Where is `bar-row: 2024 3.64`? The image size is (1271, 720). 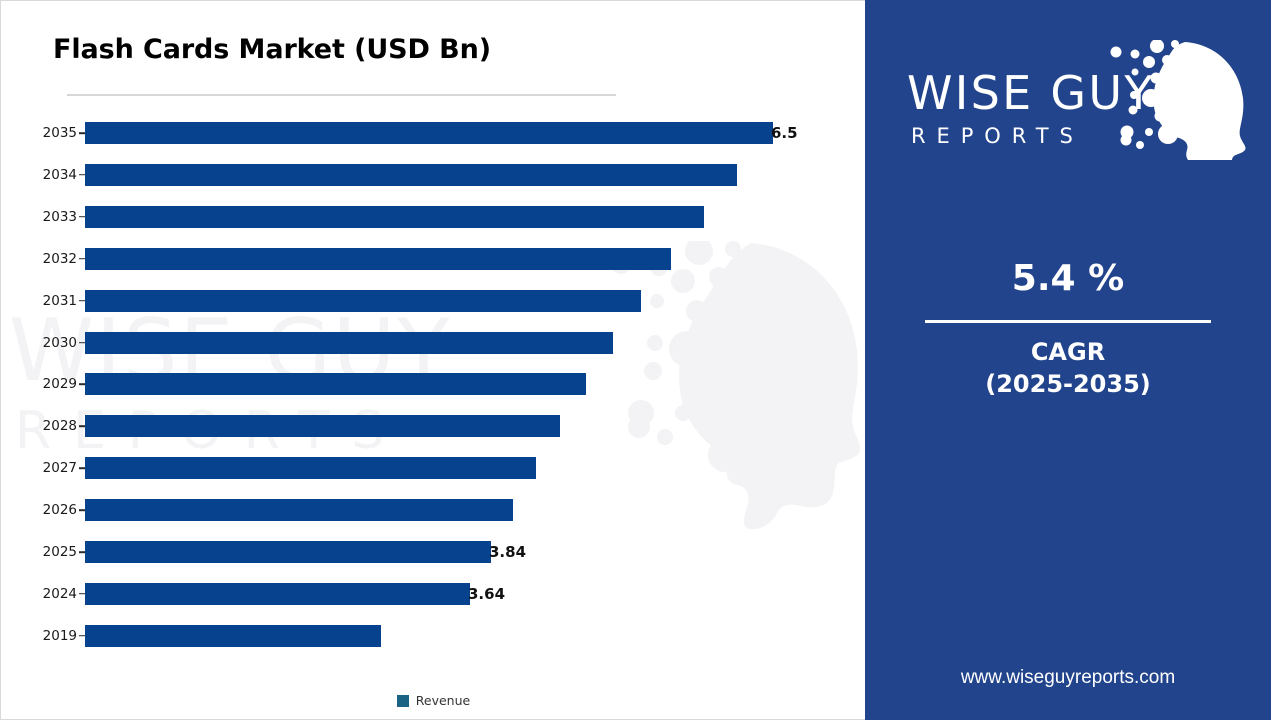 bar-row: 2024 3.64 is located at coordinates (433, 594).